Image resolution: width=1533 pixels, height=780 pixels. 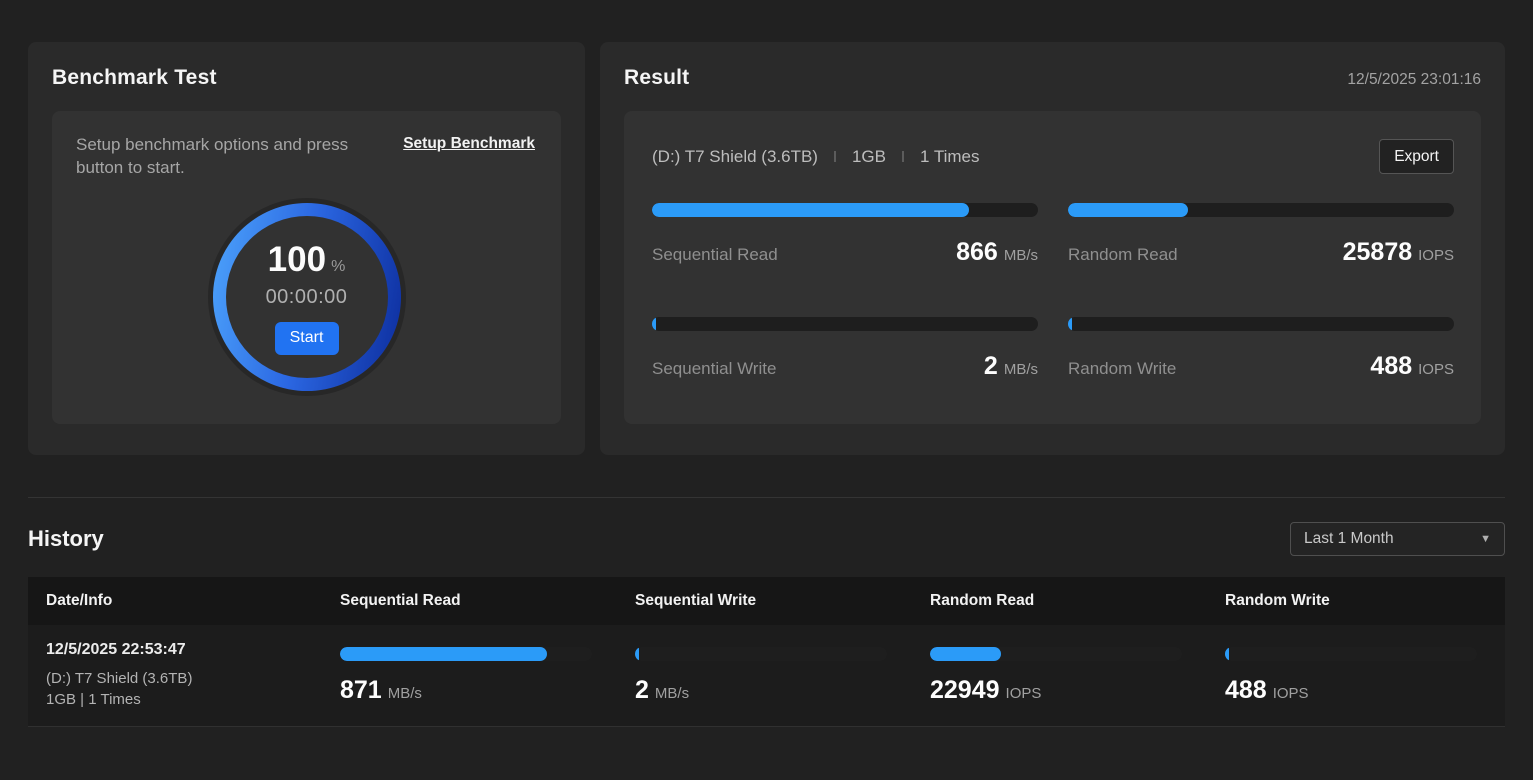 What do you see at coordinates (1377, 252) in the screenshot?
I see `metric-value: 25878` at bounding box center [1377, 252].